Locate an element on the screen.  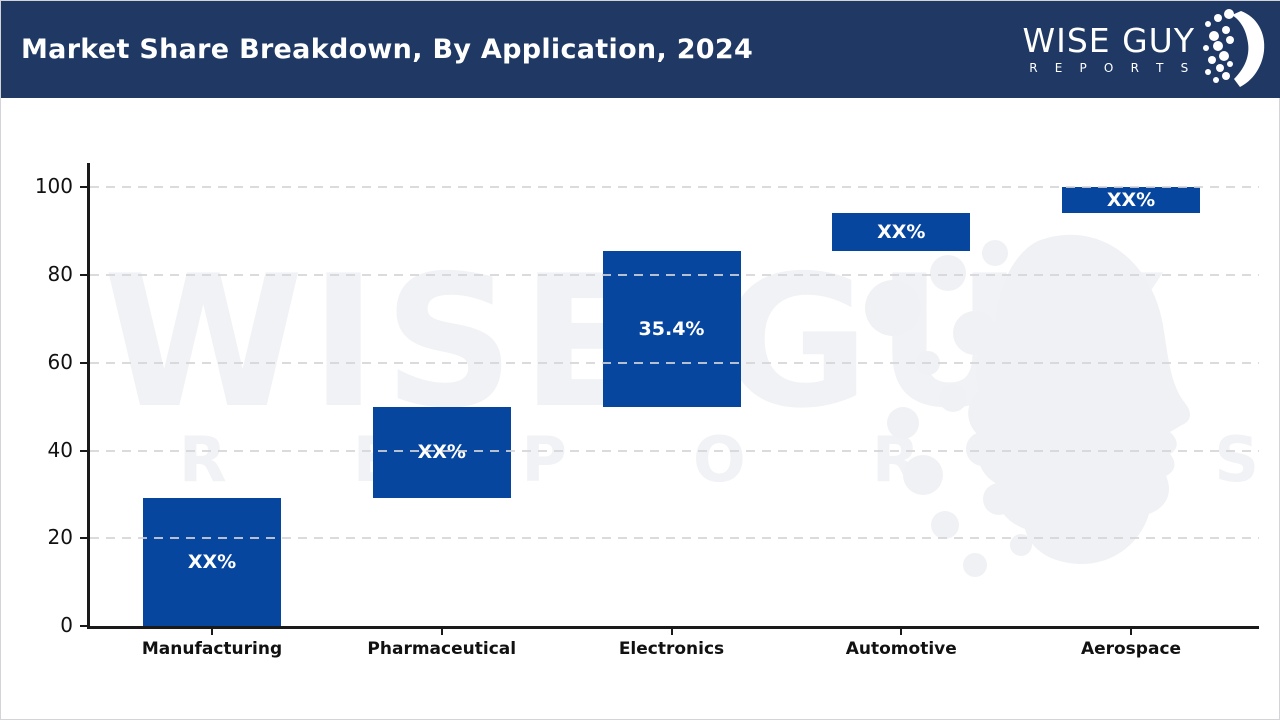
bar-value-label: 35.4% is located at coordinates (671, 328).